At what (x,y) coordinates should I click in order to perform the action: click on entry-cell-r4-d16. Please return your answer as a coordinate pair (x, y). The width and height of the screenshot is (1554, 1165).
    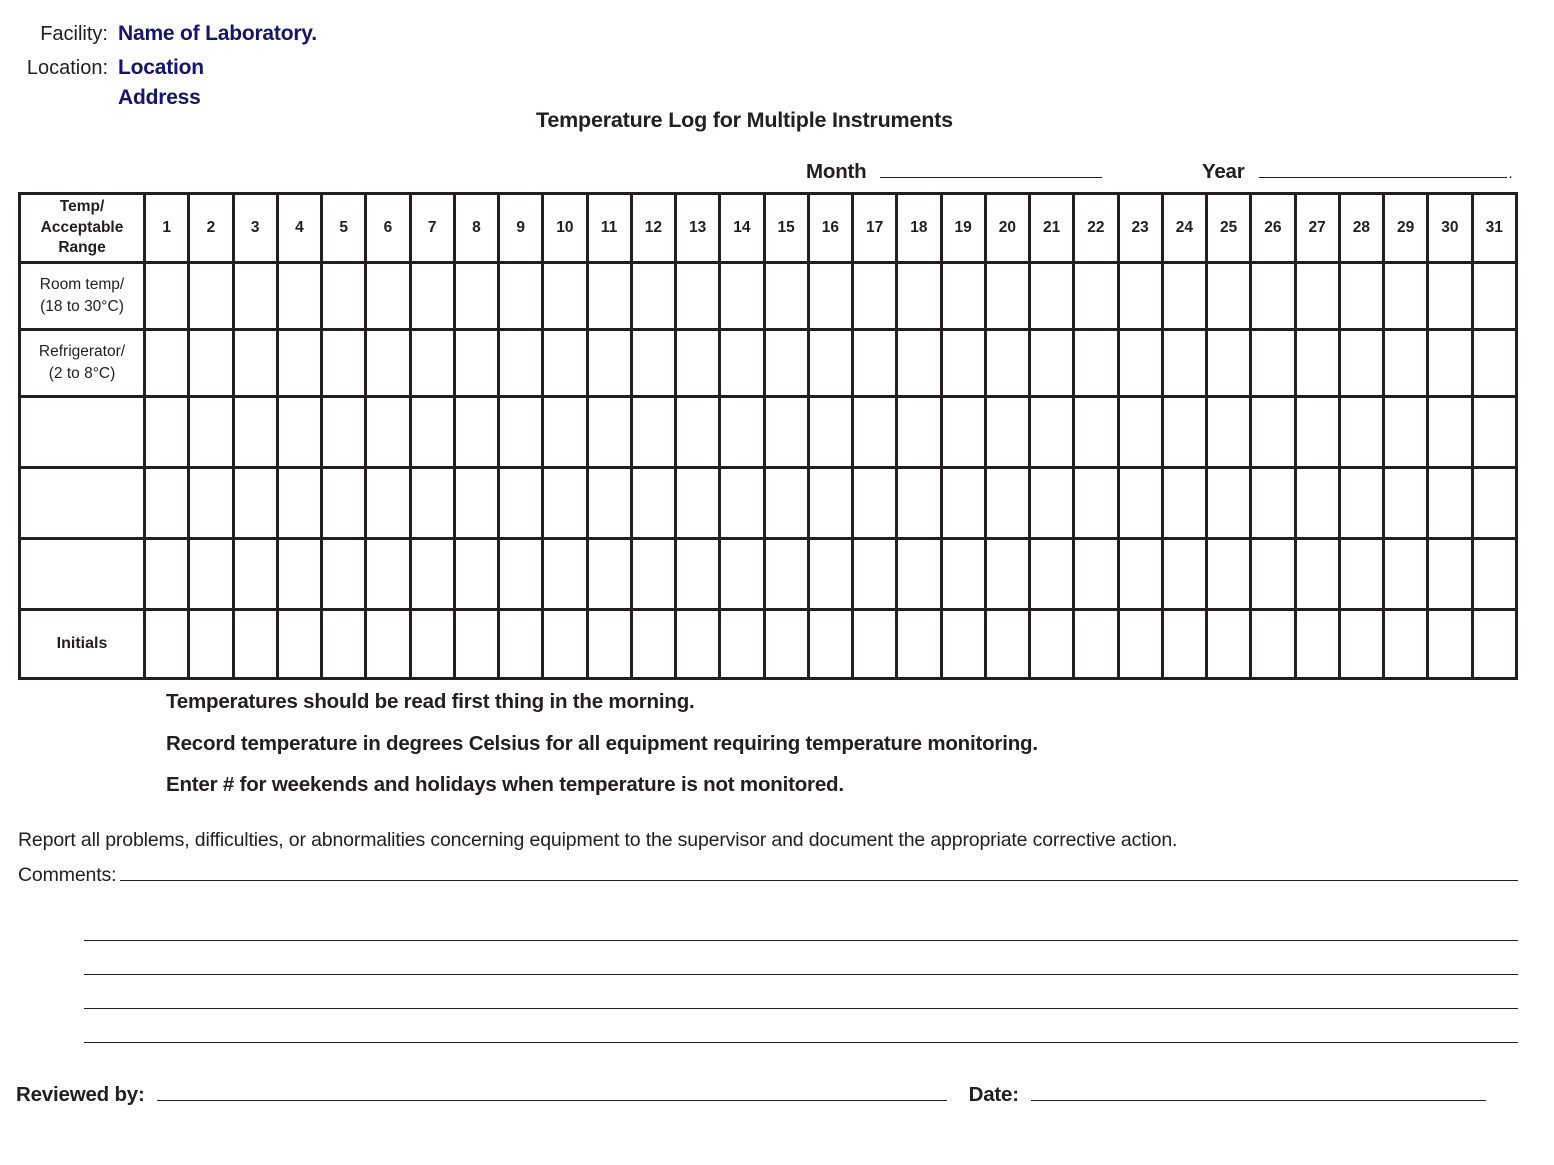
    Looking at the image, I should click on (831, 575).